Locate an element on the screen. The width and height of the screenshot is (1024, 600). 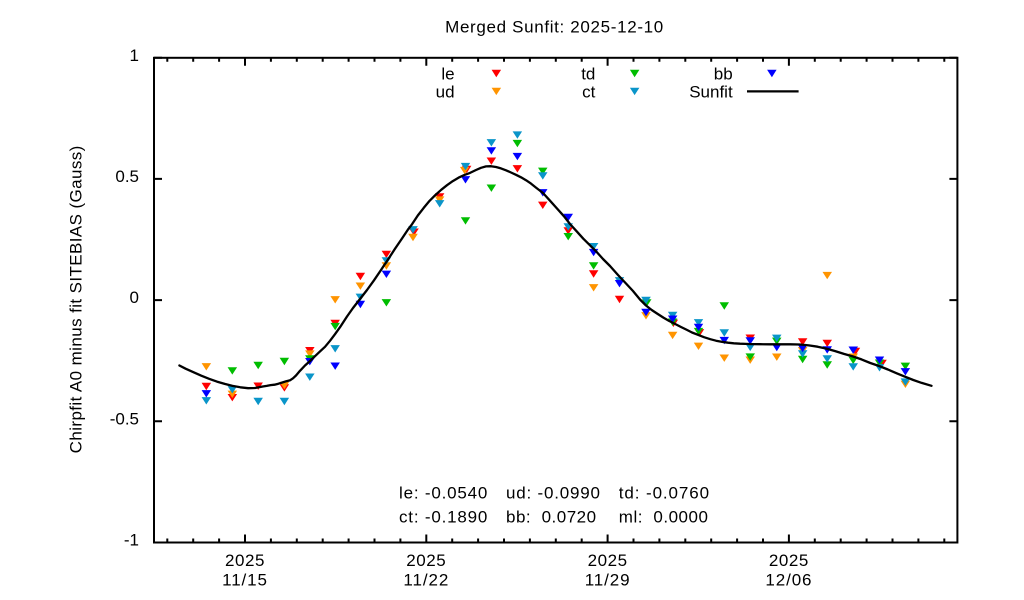
svg-text: le: -0.0540 is located at coordinates (443, 493).